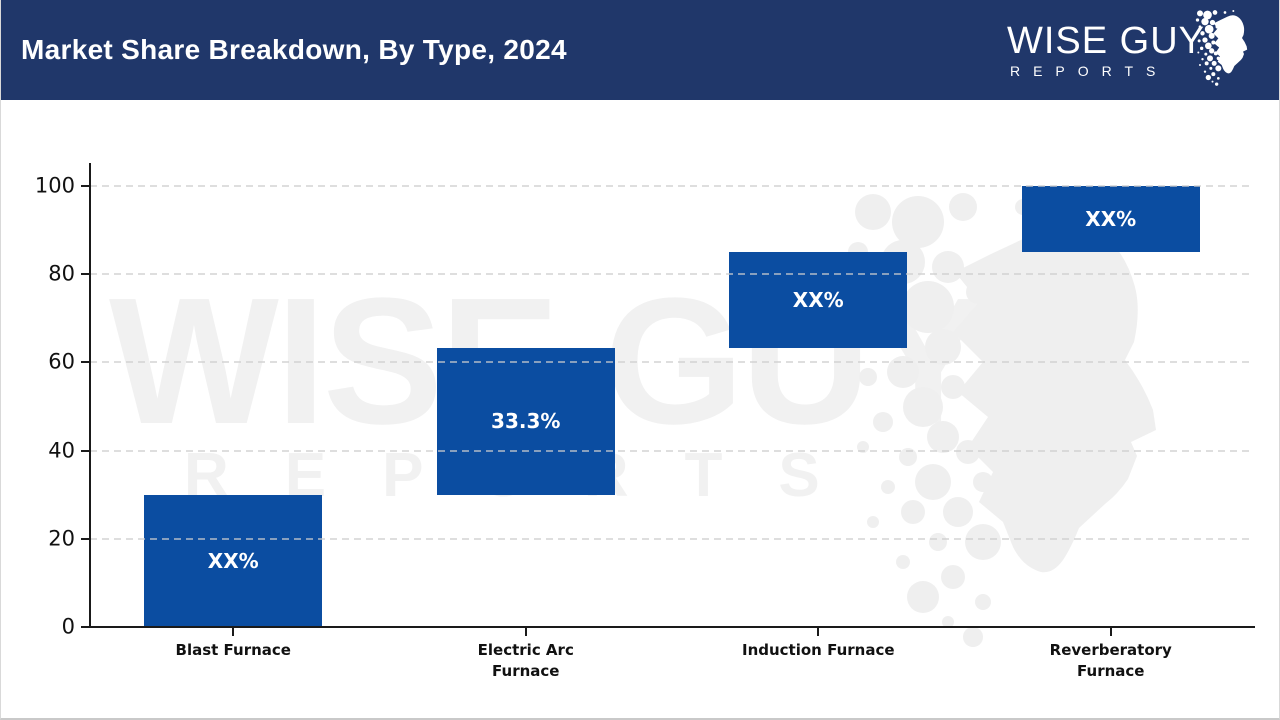 Image resolution: width=1280 pixels, height=720 pixels. I want to click on y-tick-label: 40, so click(61, 450).